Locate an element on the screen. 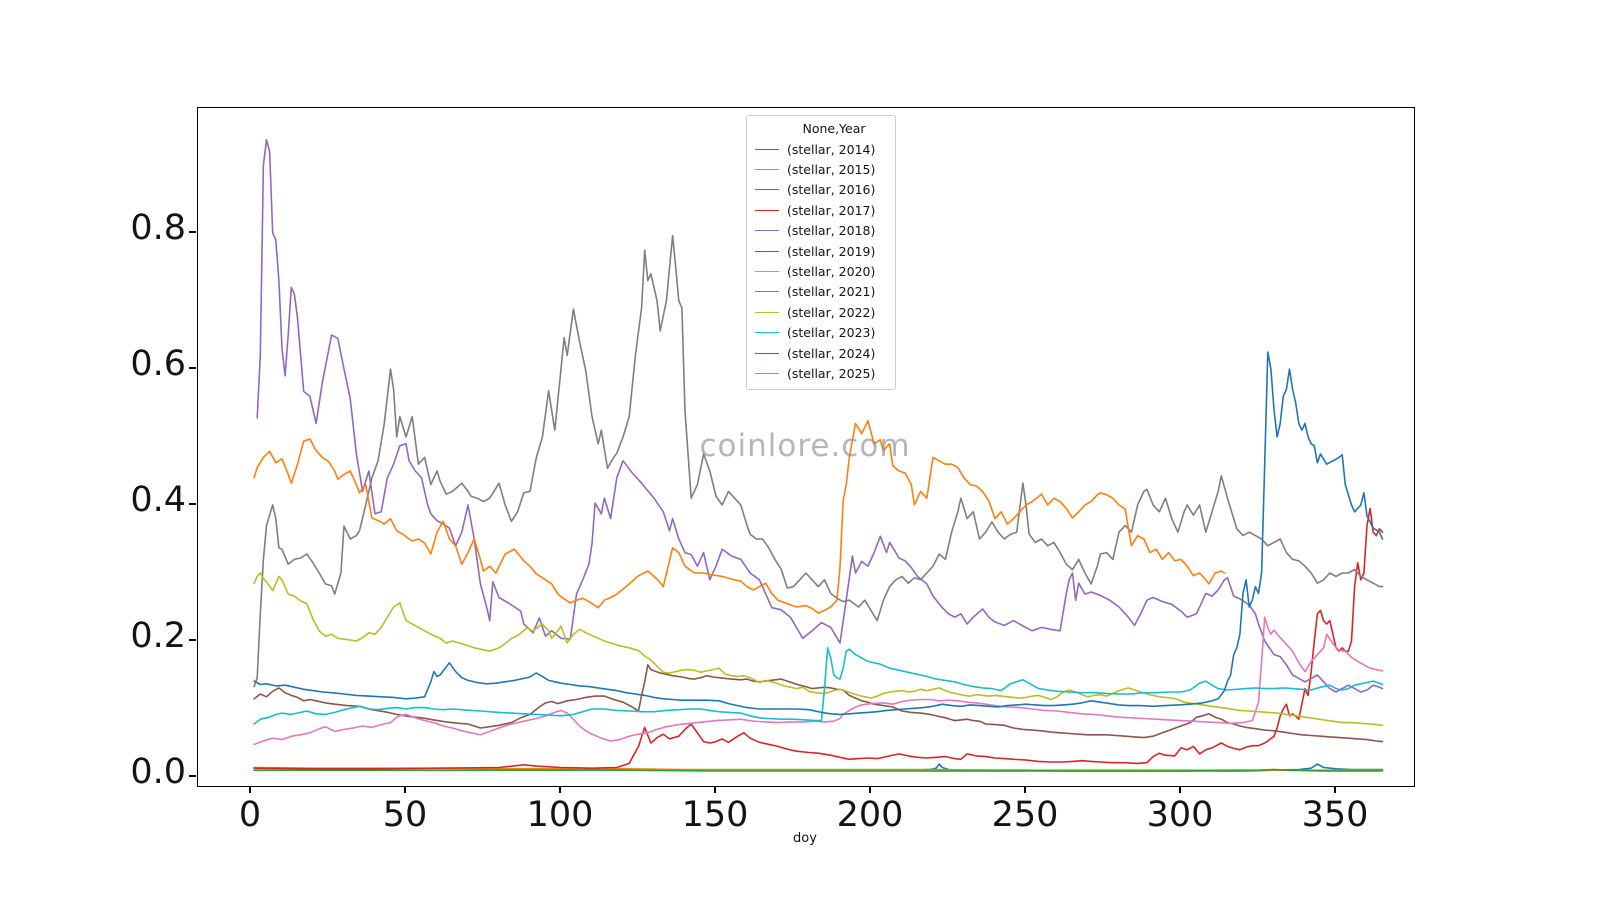 The height and width of the screenshot is (900, 1600). legend-item-label: (stellar, 2015) is located at coordinates (831, 170).